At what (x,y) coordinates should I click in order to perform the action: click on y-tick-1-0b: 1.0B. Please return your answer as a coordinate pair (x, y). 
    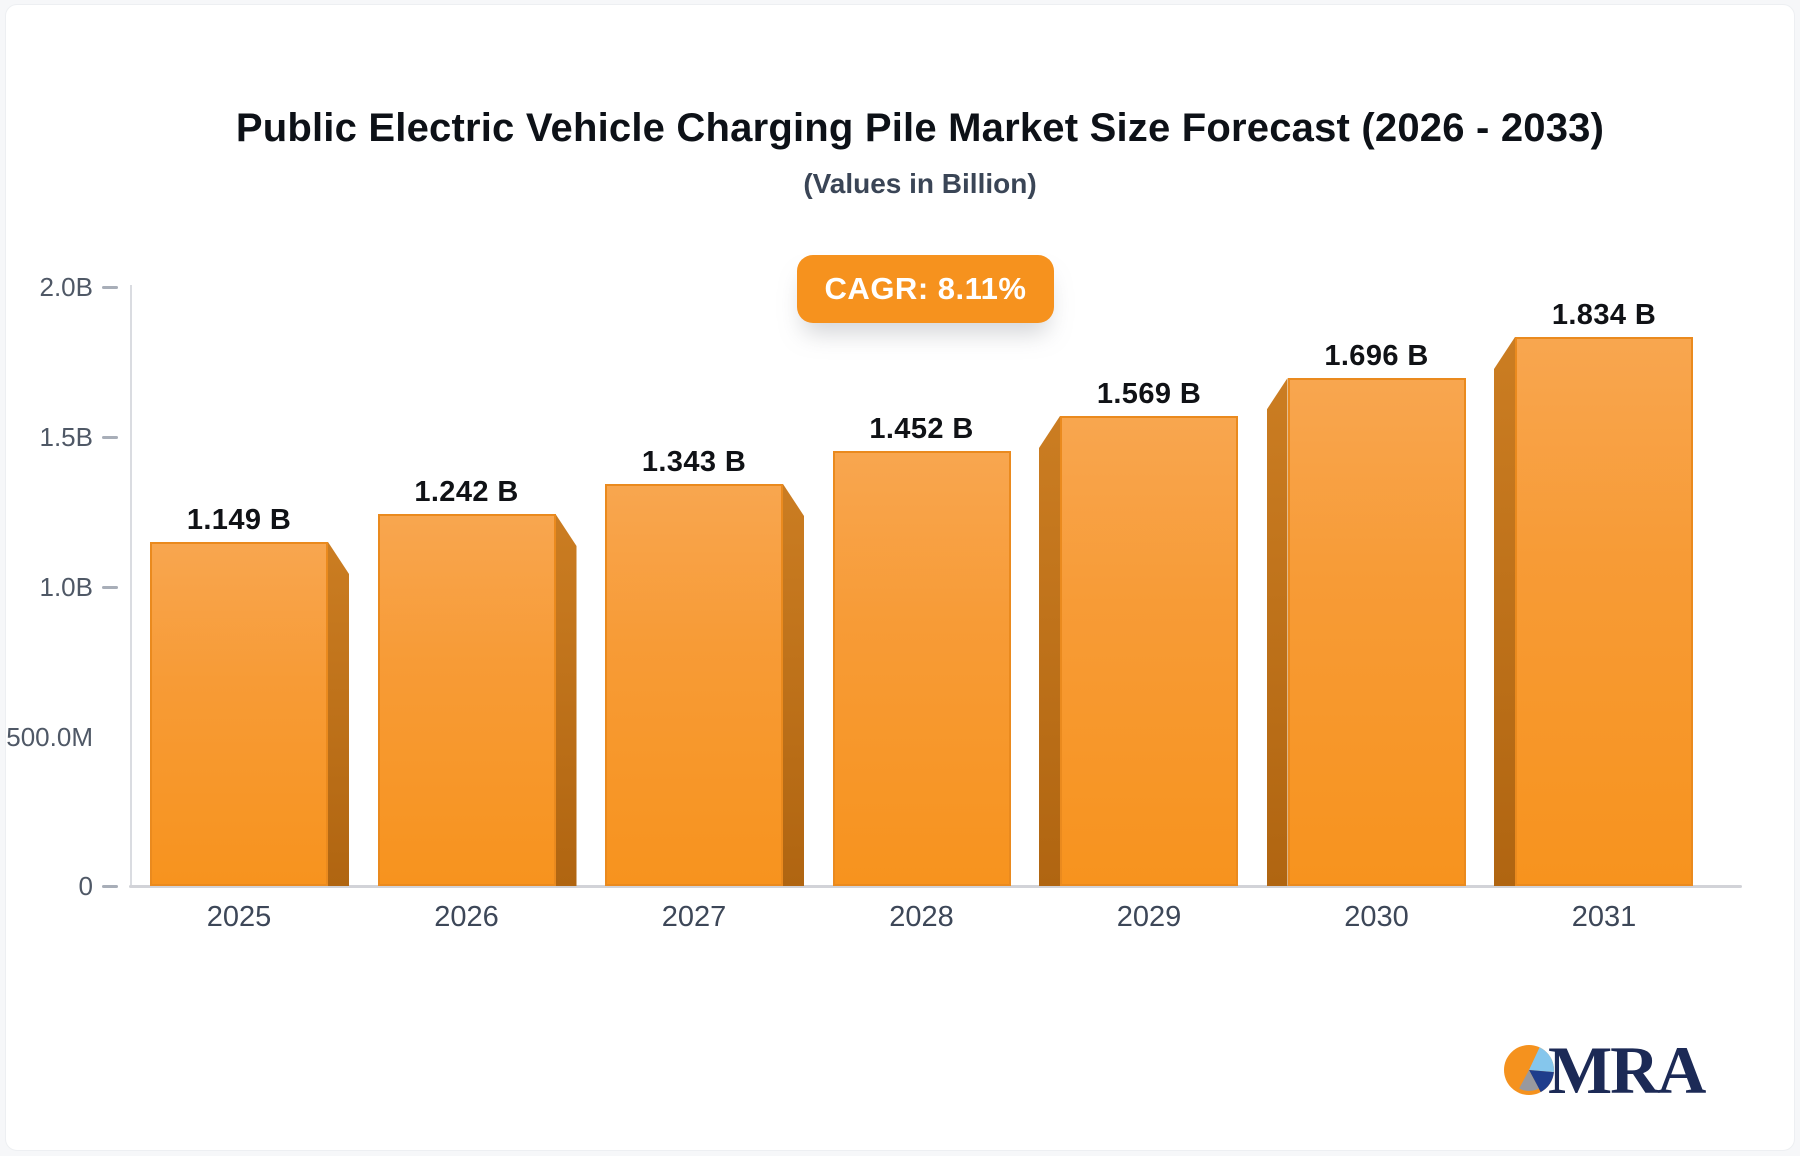
    Looking at the image, I should click on (59, 587).